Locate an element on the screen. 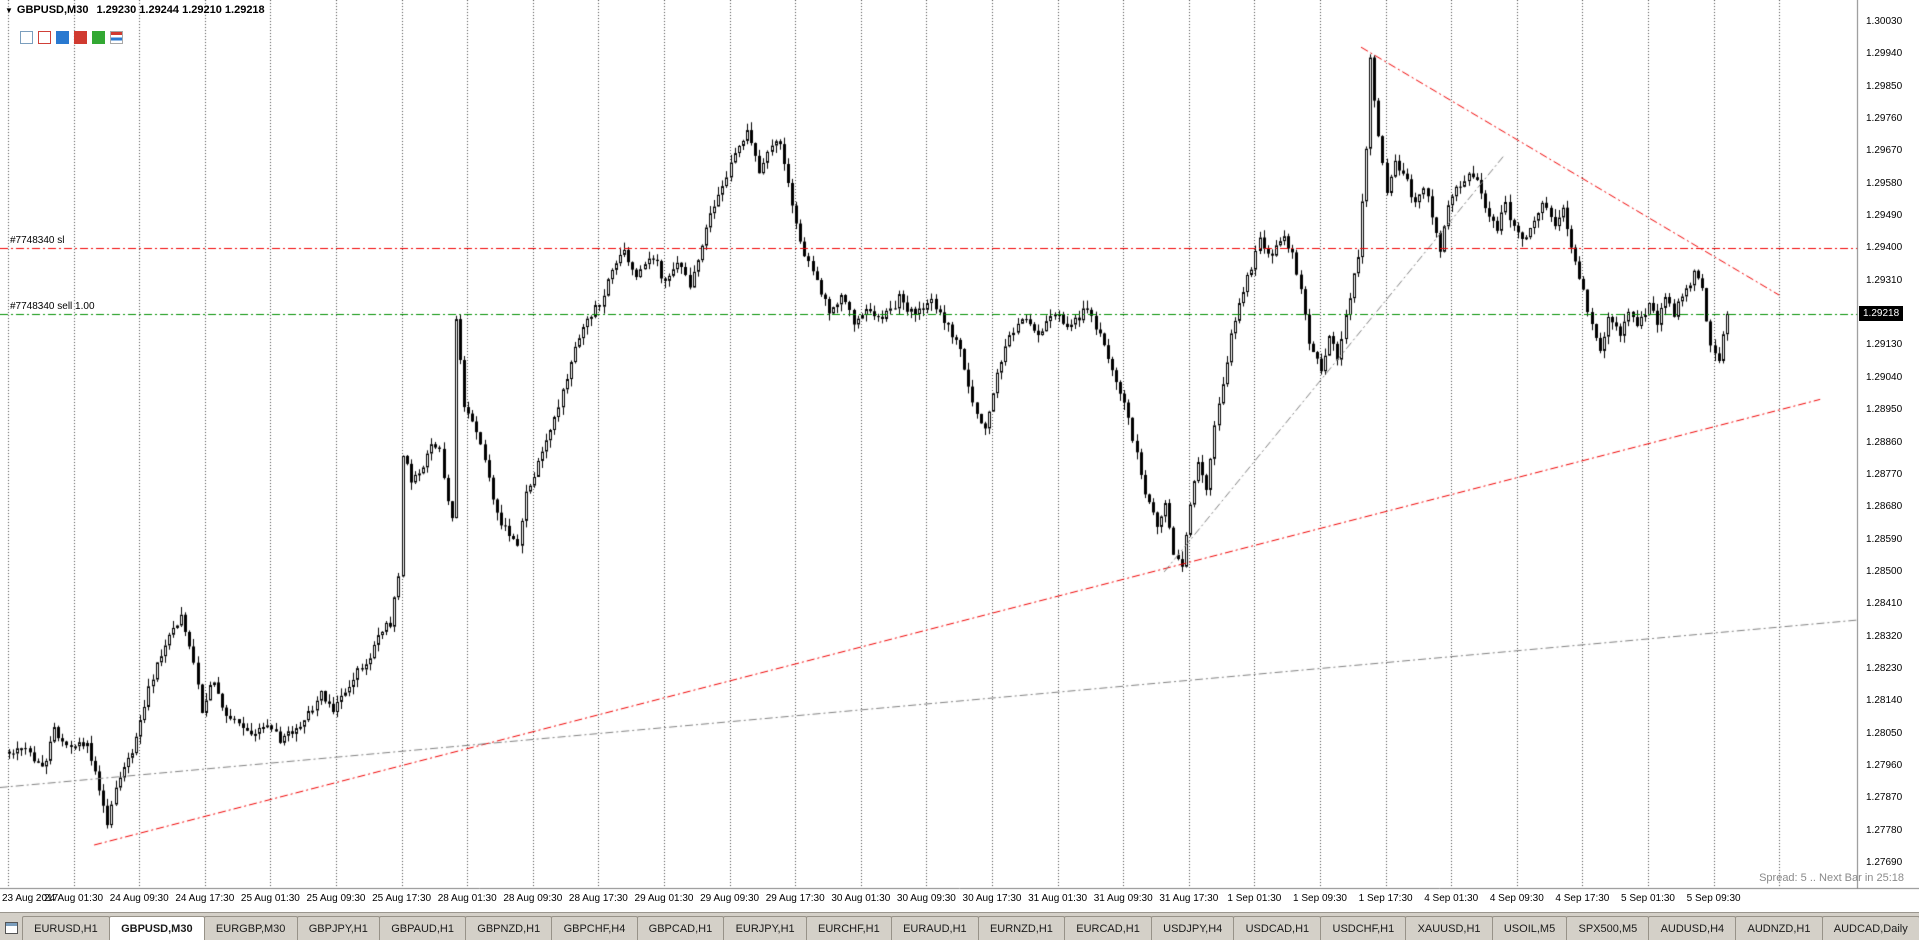  price-axis-label: 1.27690 is located at coordinates (1884, 862).